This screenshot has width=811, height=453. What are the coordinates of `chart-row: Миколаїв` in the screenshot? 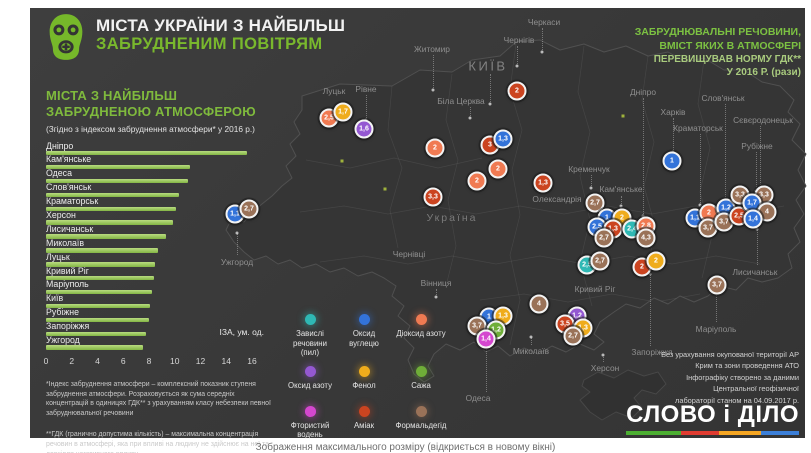 It's located at (149, 245).